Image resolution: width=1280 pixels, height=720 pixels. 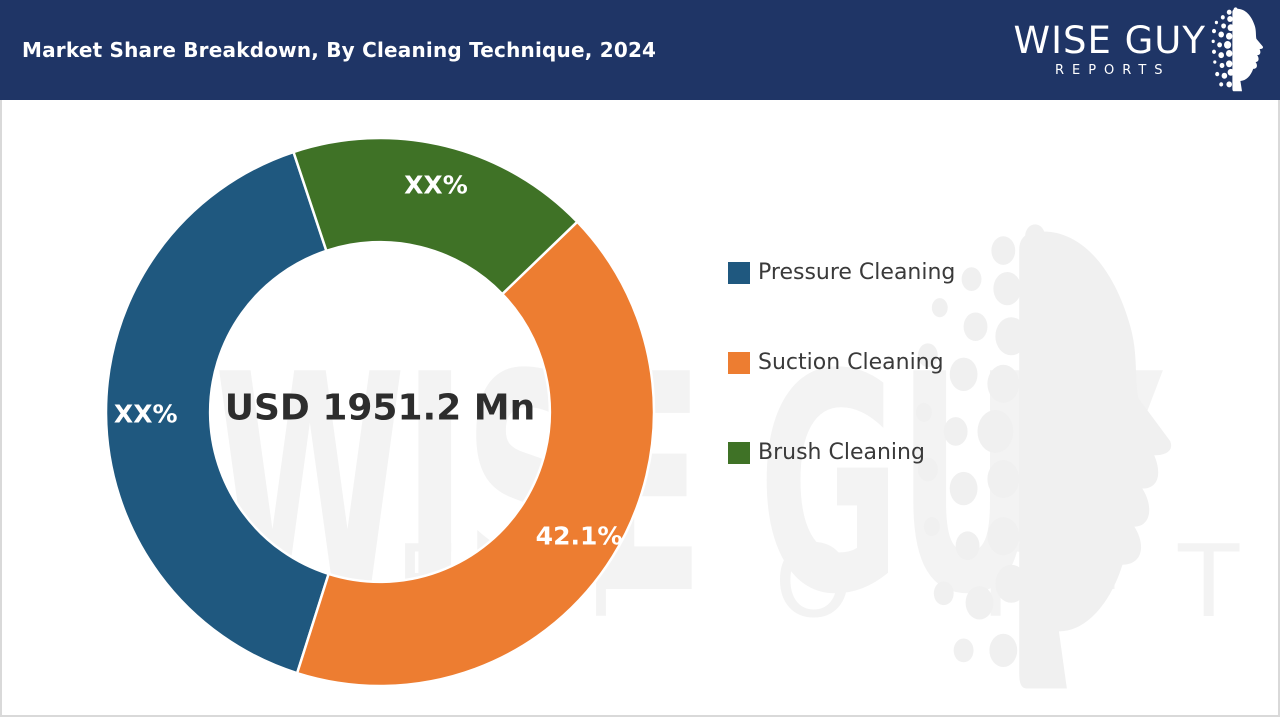 I want to click on logo-brand-subtitle: REPORTS, so click(x=1112, y=70).